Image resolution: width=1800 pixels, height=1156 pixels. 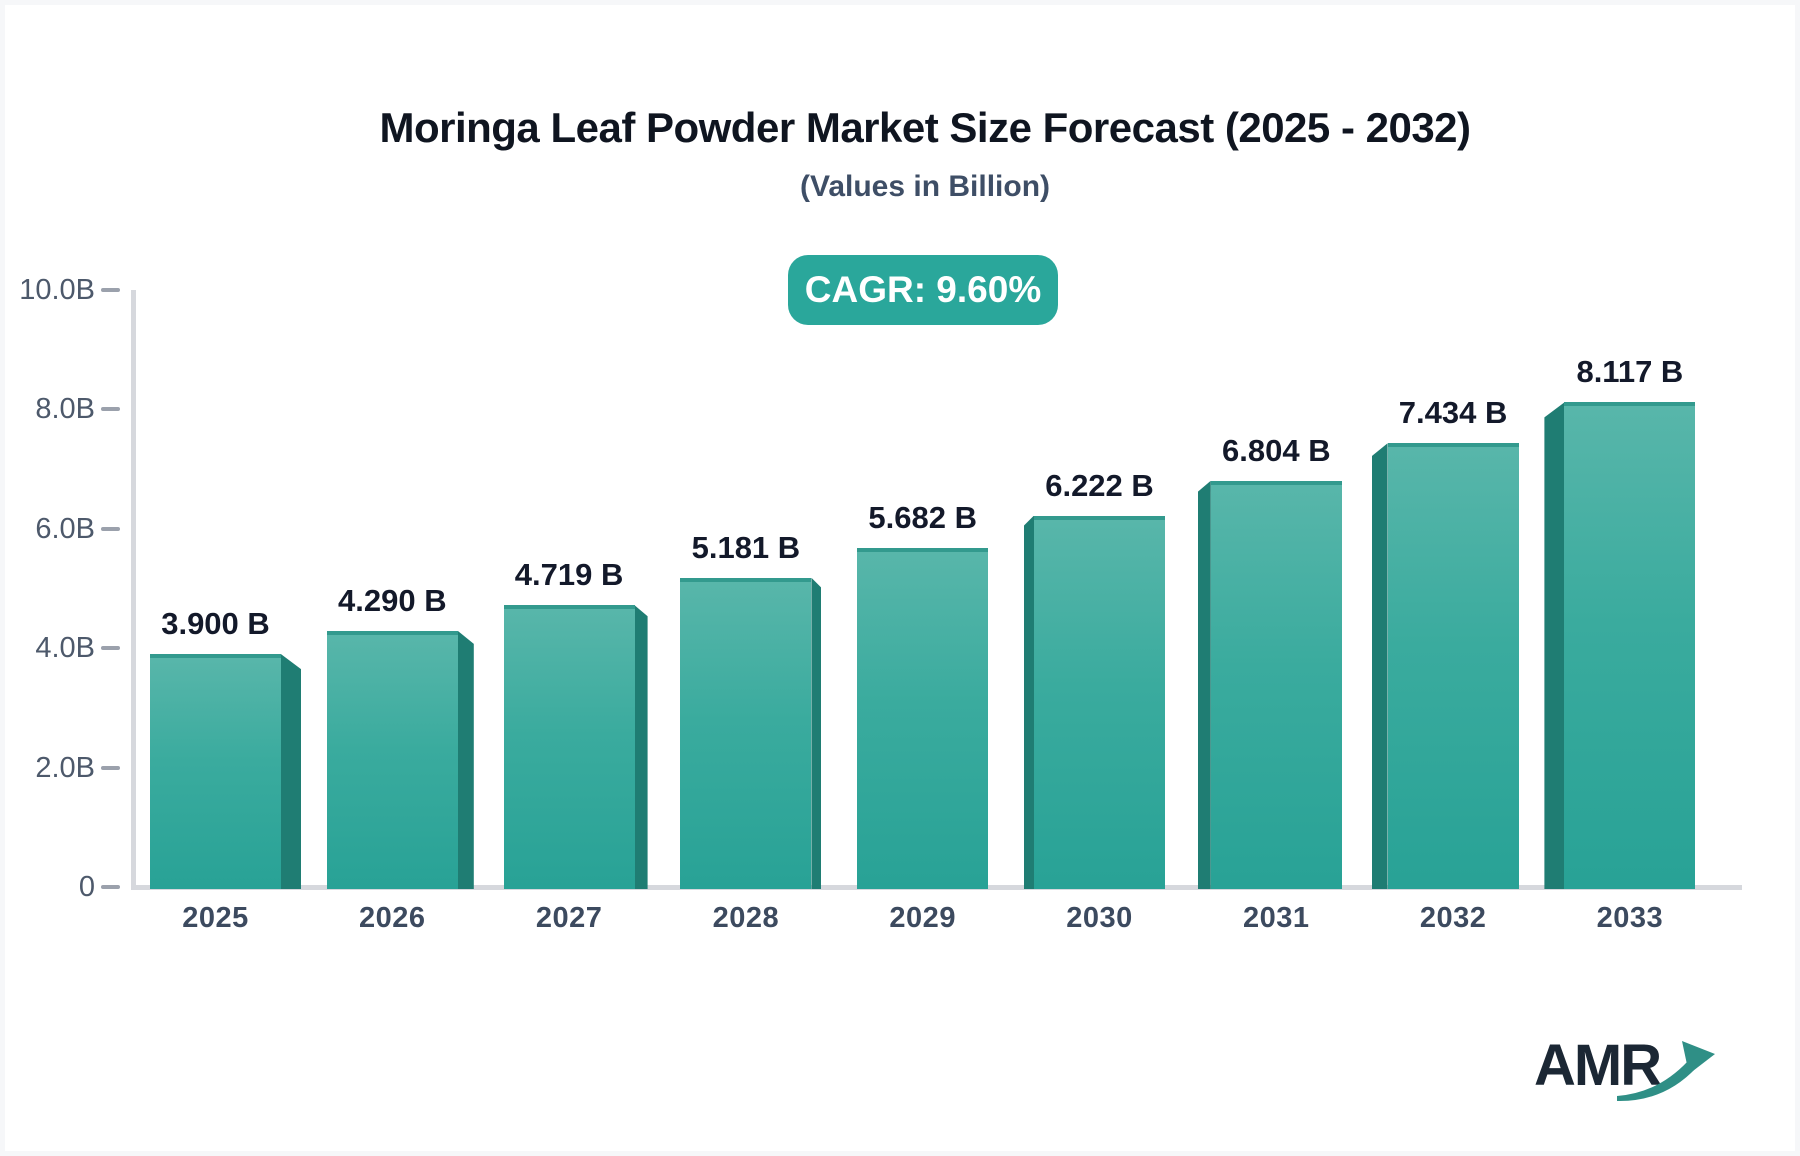 I want to click on bar-value-label: 5.181 B, so click(x=746, y=547).